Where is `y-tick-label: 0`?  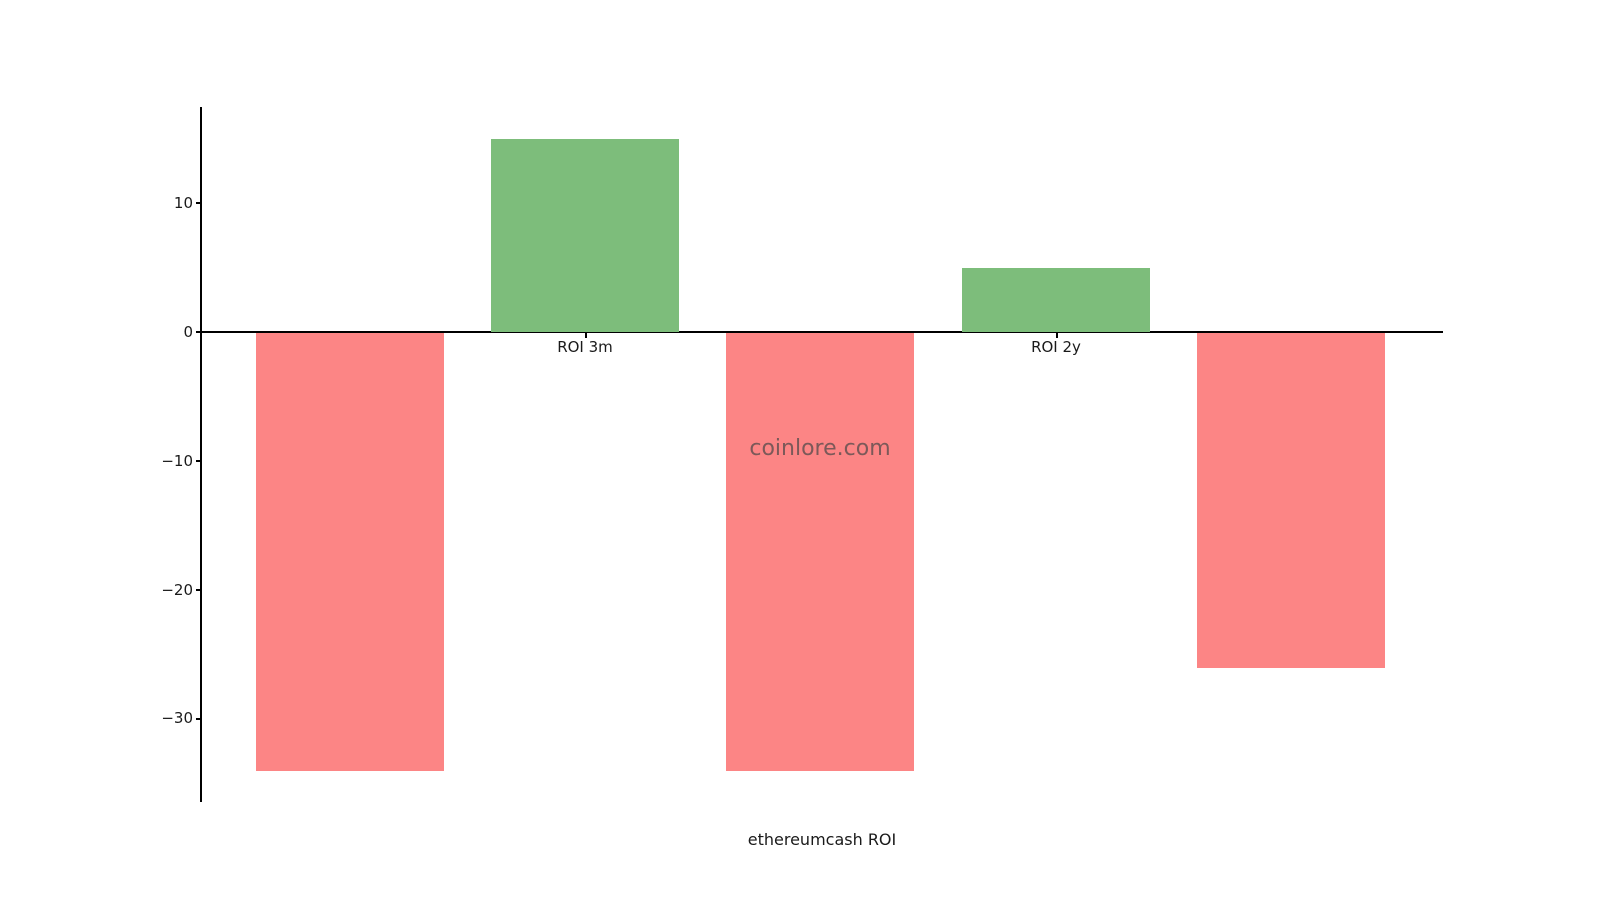
y-tick-label: 0 is located at coordinates (188, 332).